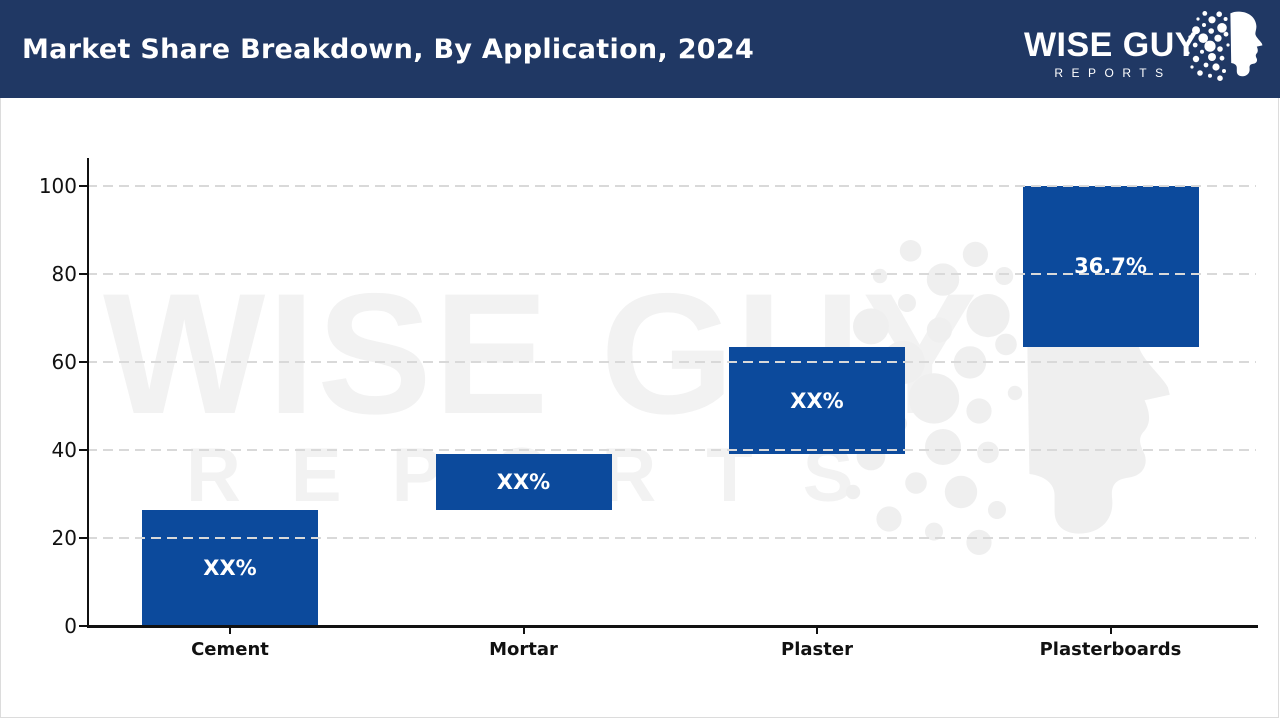  Describe the element at coordinates (64, 273) in the screenshot. I see `y-tick-label: 80` at that location.